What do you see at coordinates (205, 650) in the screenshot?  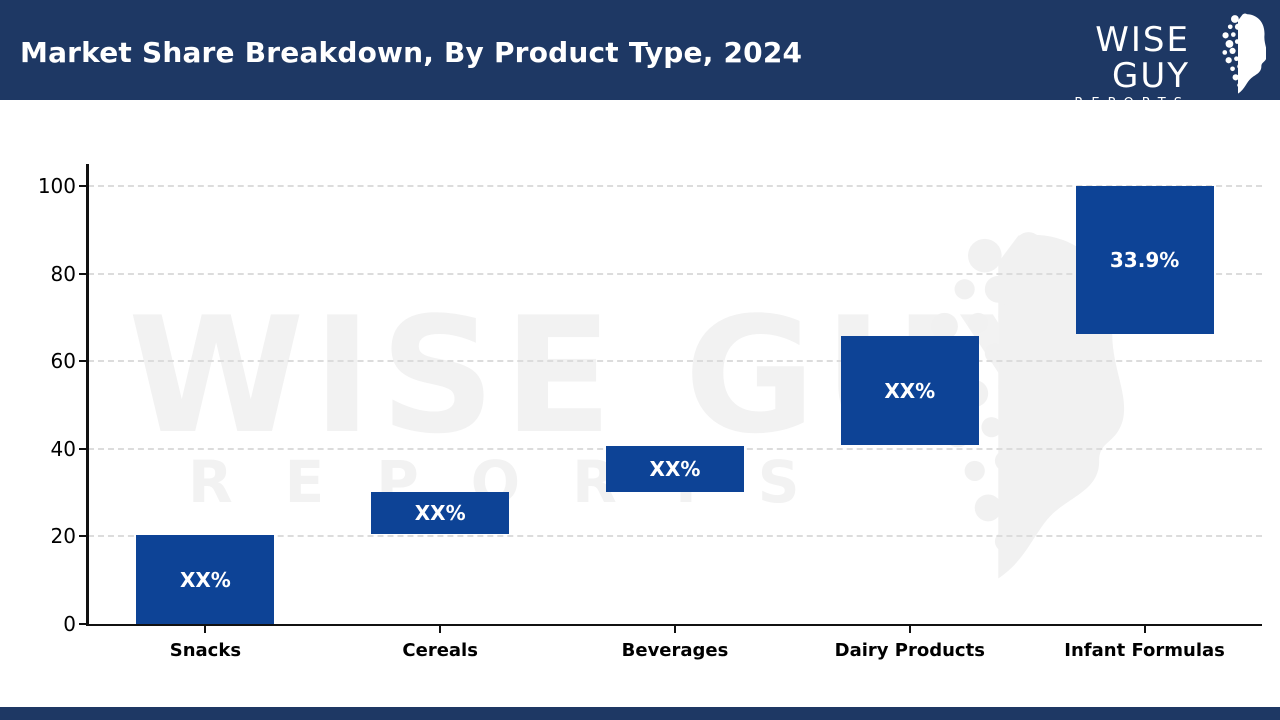 I see `x-category-label: Snacks` at bounding box center [205, 650].